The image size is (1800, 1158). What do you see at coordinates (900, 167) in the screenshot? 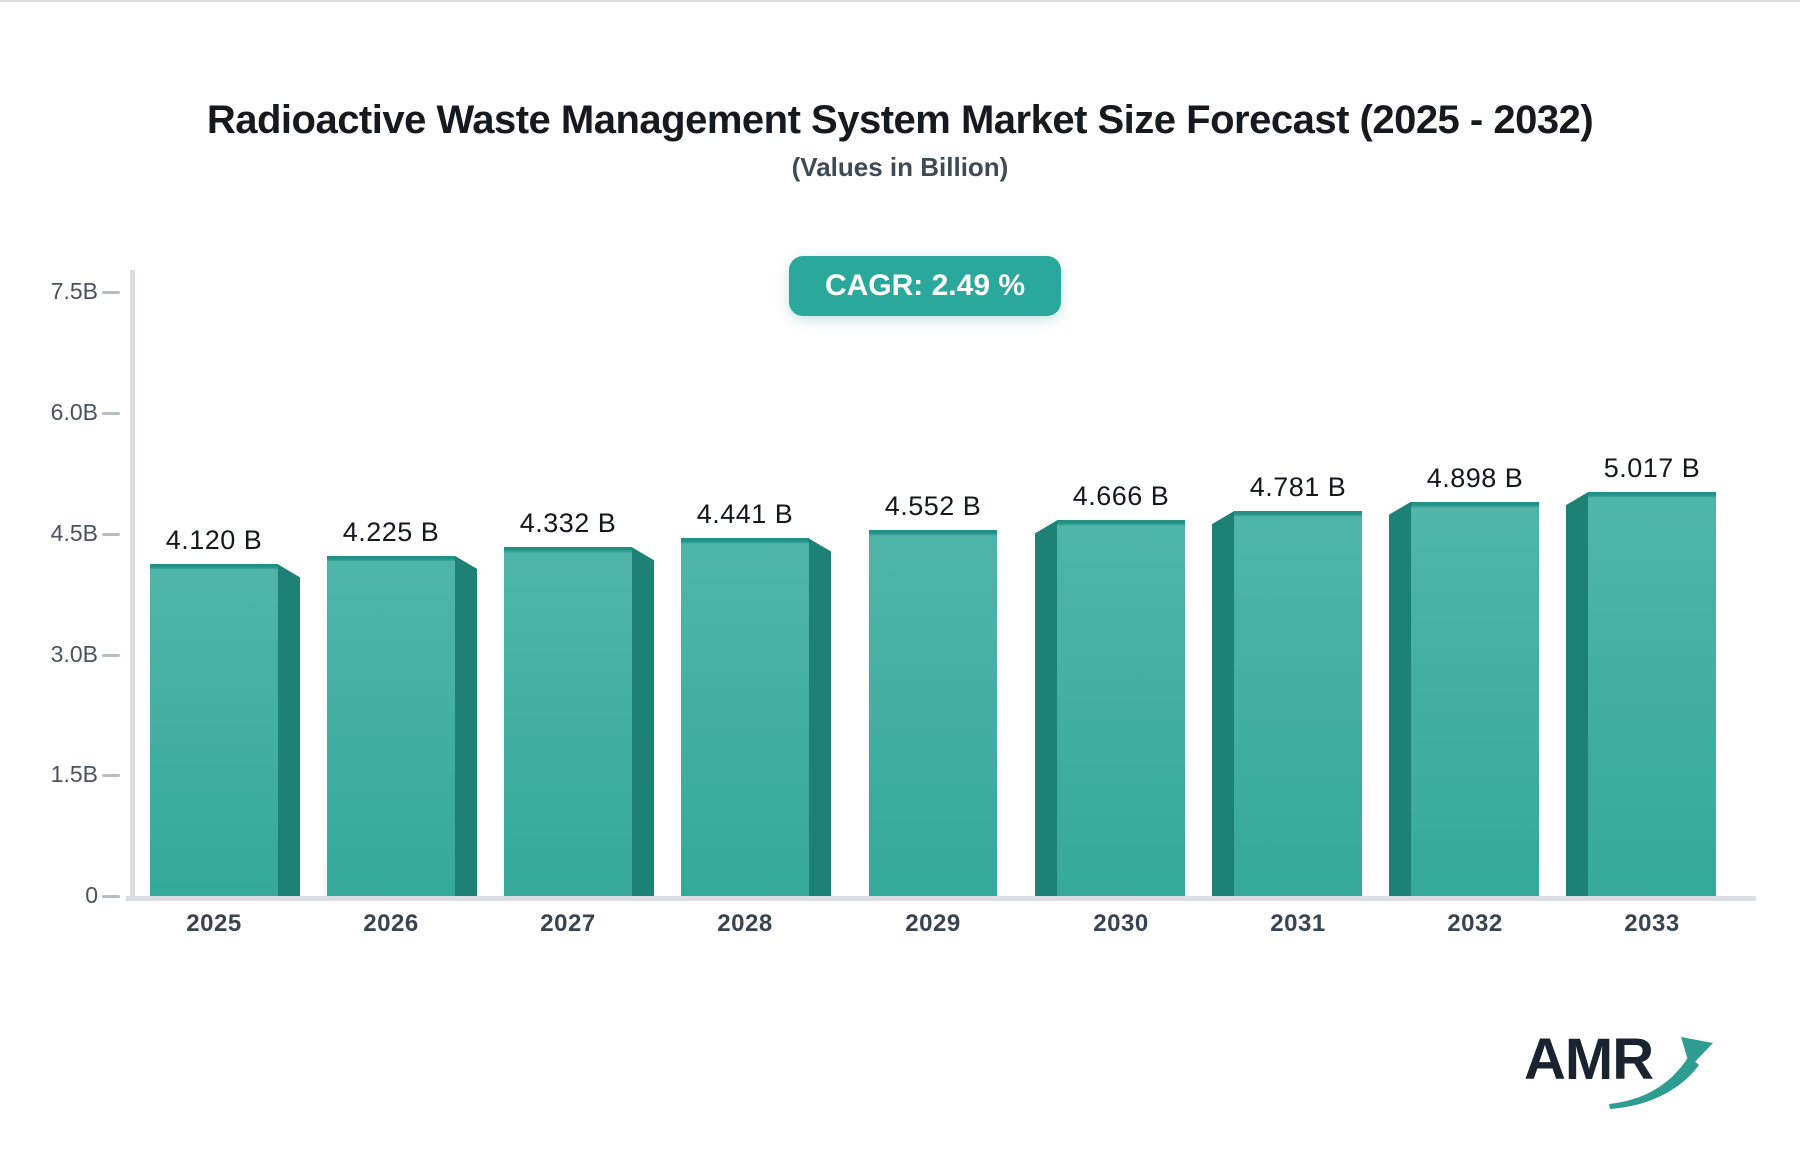
I see `page-subtitle: (Values in Billion)` at bounding box center [900, 167].